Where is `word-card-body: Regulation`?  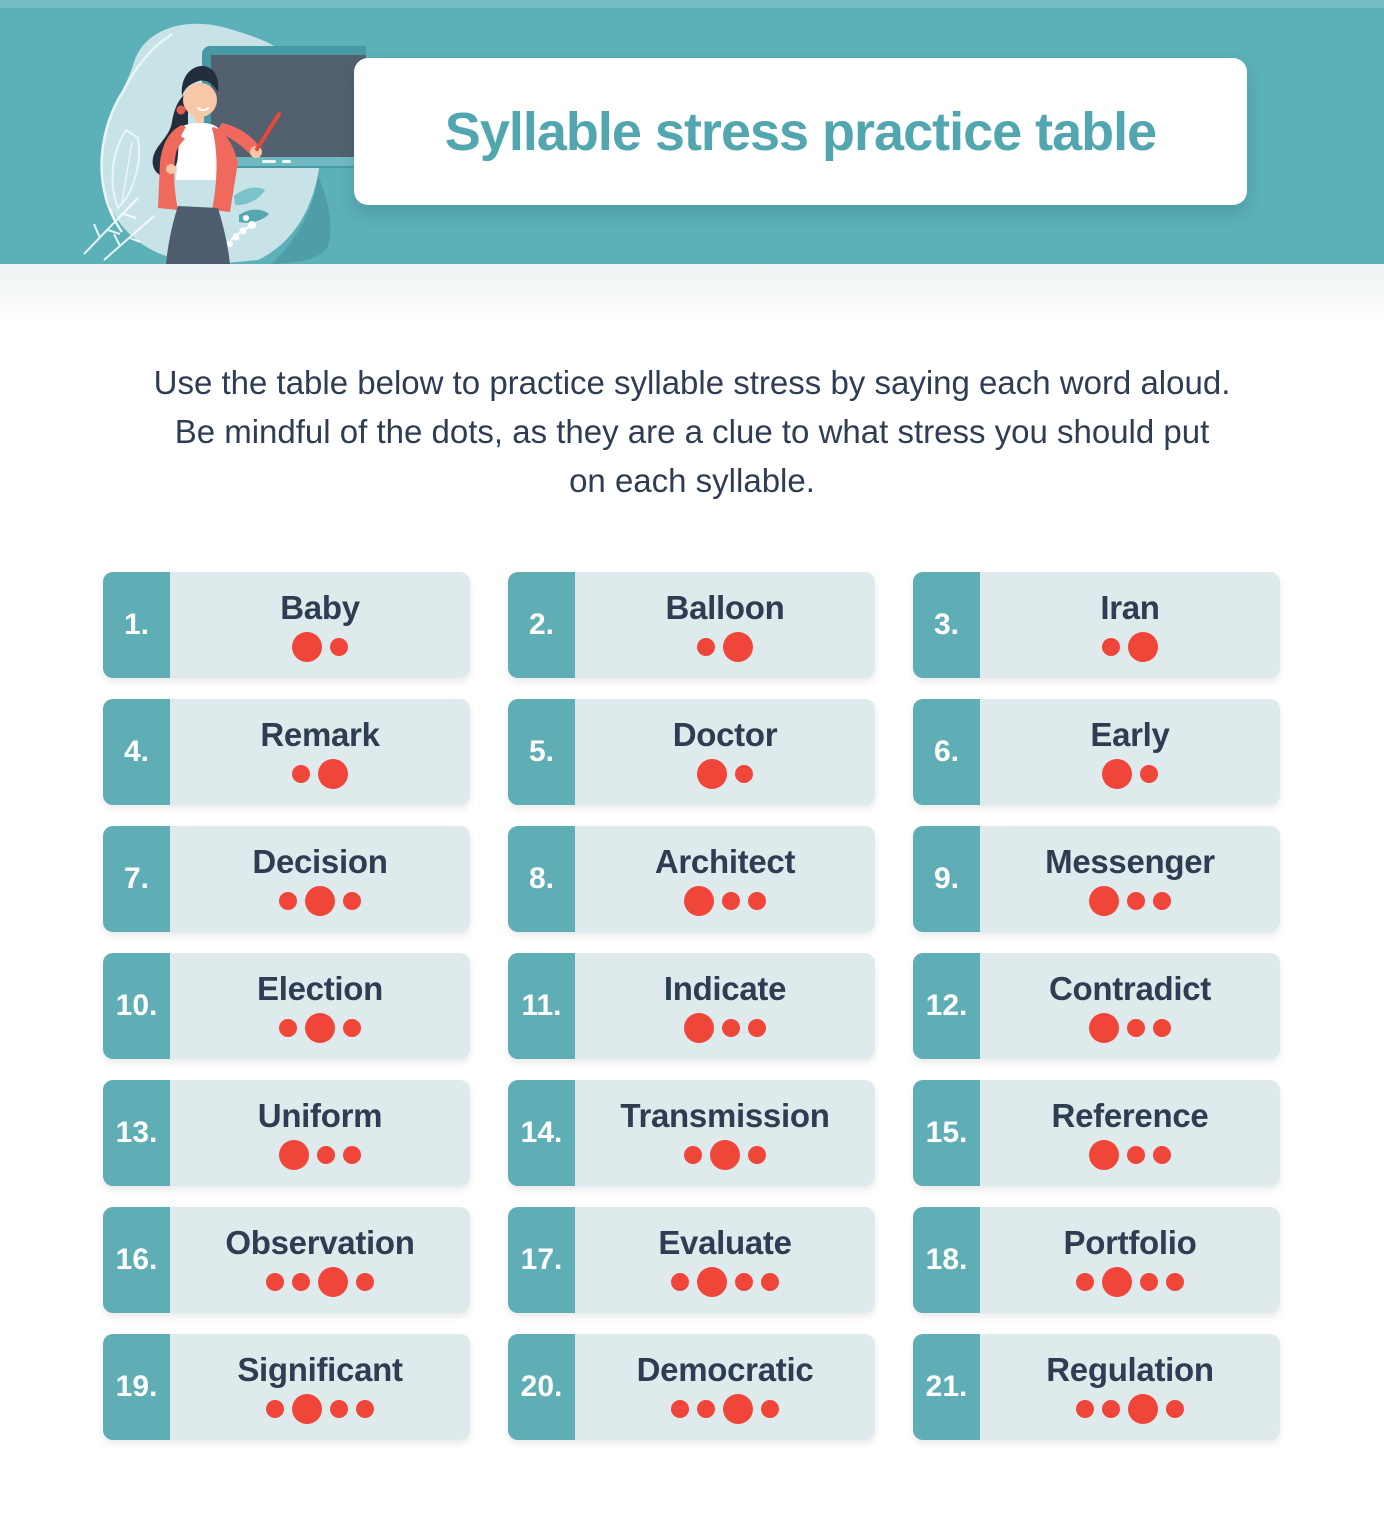
word-card-body: Regulation is located at coordinates (1130, 1387).